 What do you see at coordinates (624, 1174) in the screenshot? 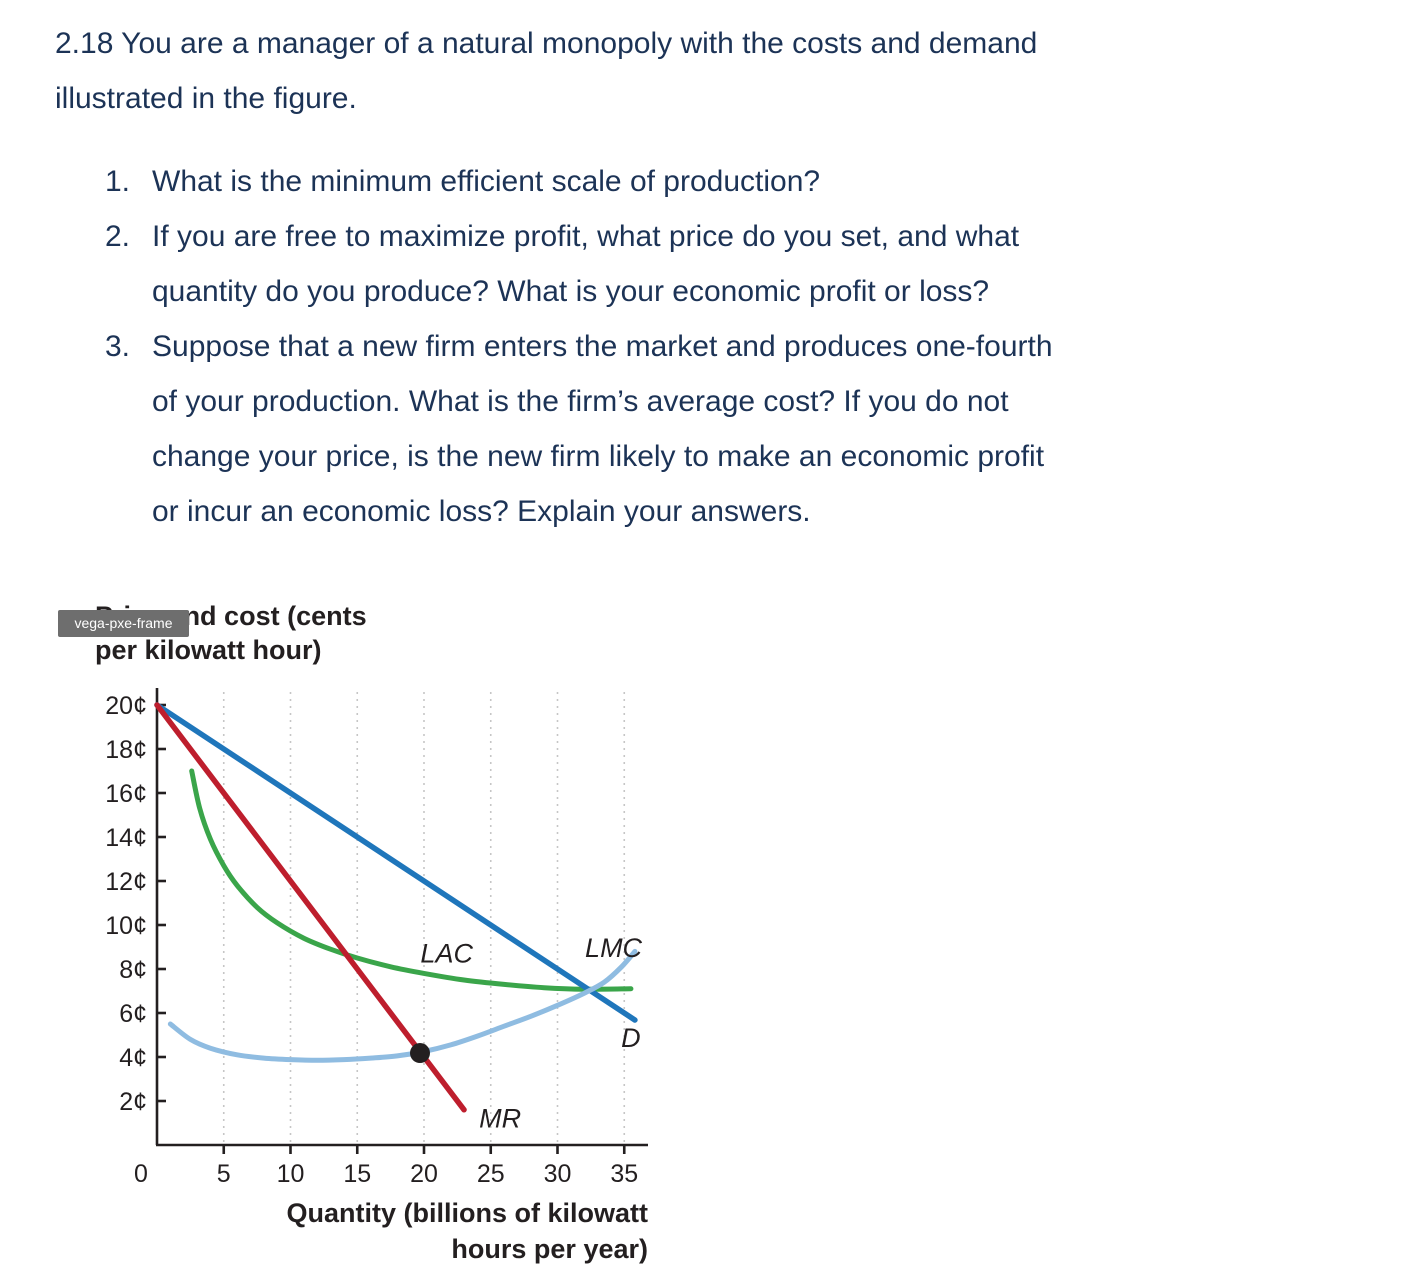
I see `x-tick-label: 35` at bounding box center [624, 1174].